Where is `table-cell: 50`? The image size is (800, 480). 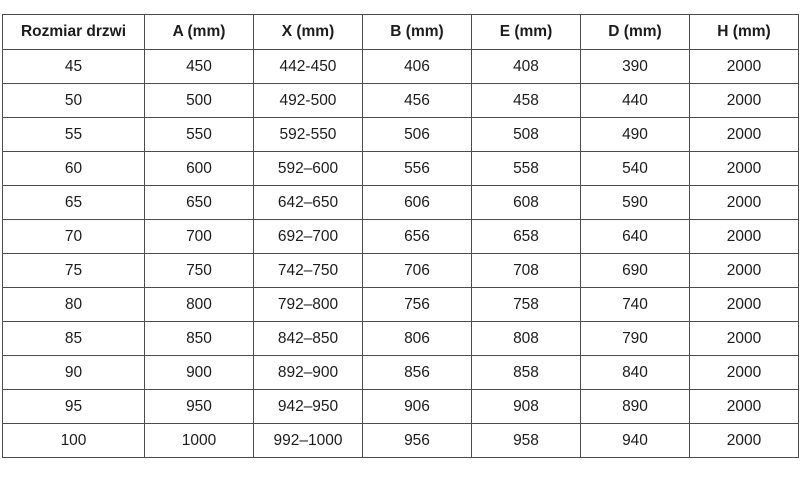
table-cell: 50 is located at coordinates (73, 100).